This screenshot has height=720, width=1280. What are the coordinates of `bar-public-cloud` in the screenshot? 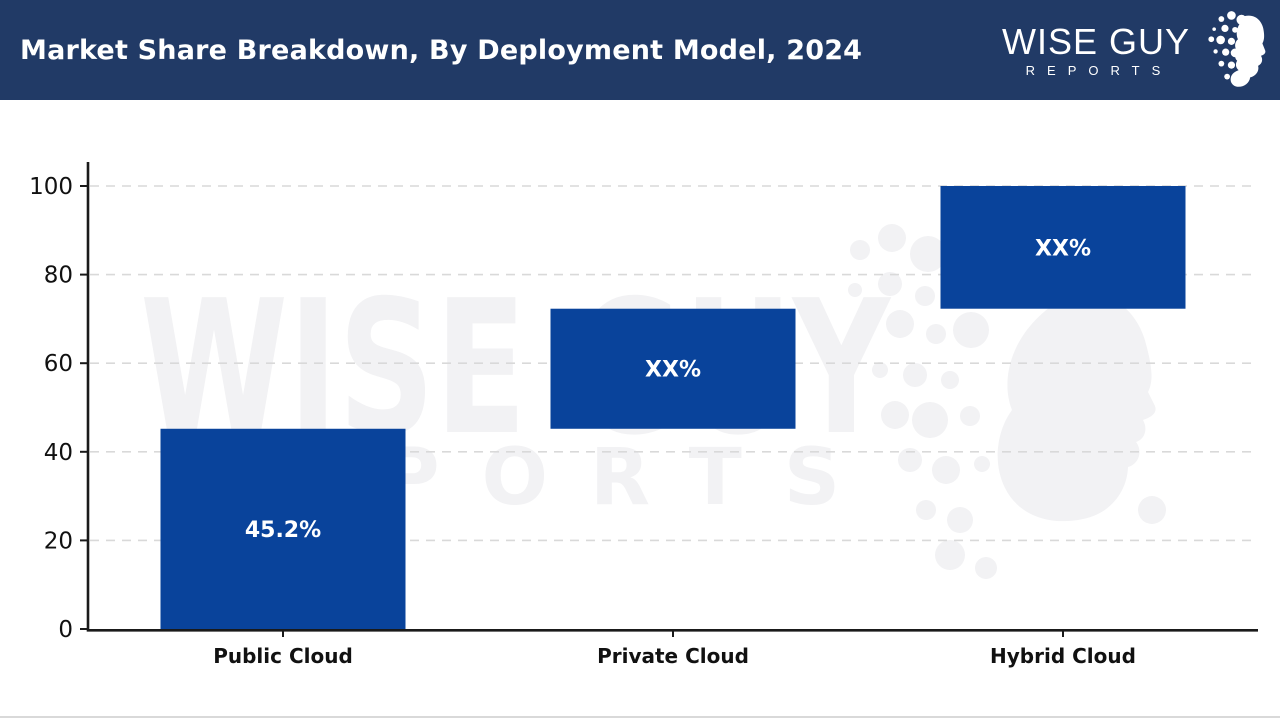 It's located at (283, 528).